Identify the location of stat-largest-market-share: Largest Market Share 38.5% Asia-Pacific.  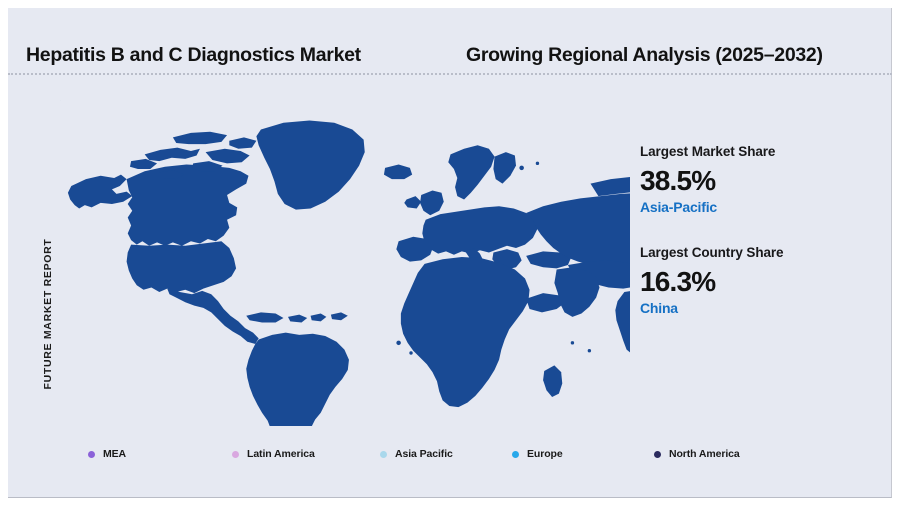
(760, 179).